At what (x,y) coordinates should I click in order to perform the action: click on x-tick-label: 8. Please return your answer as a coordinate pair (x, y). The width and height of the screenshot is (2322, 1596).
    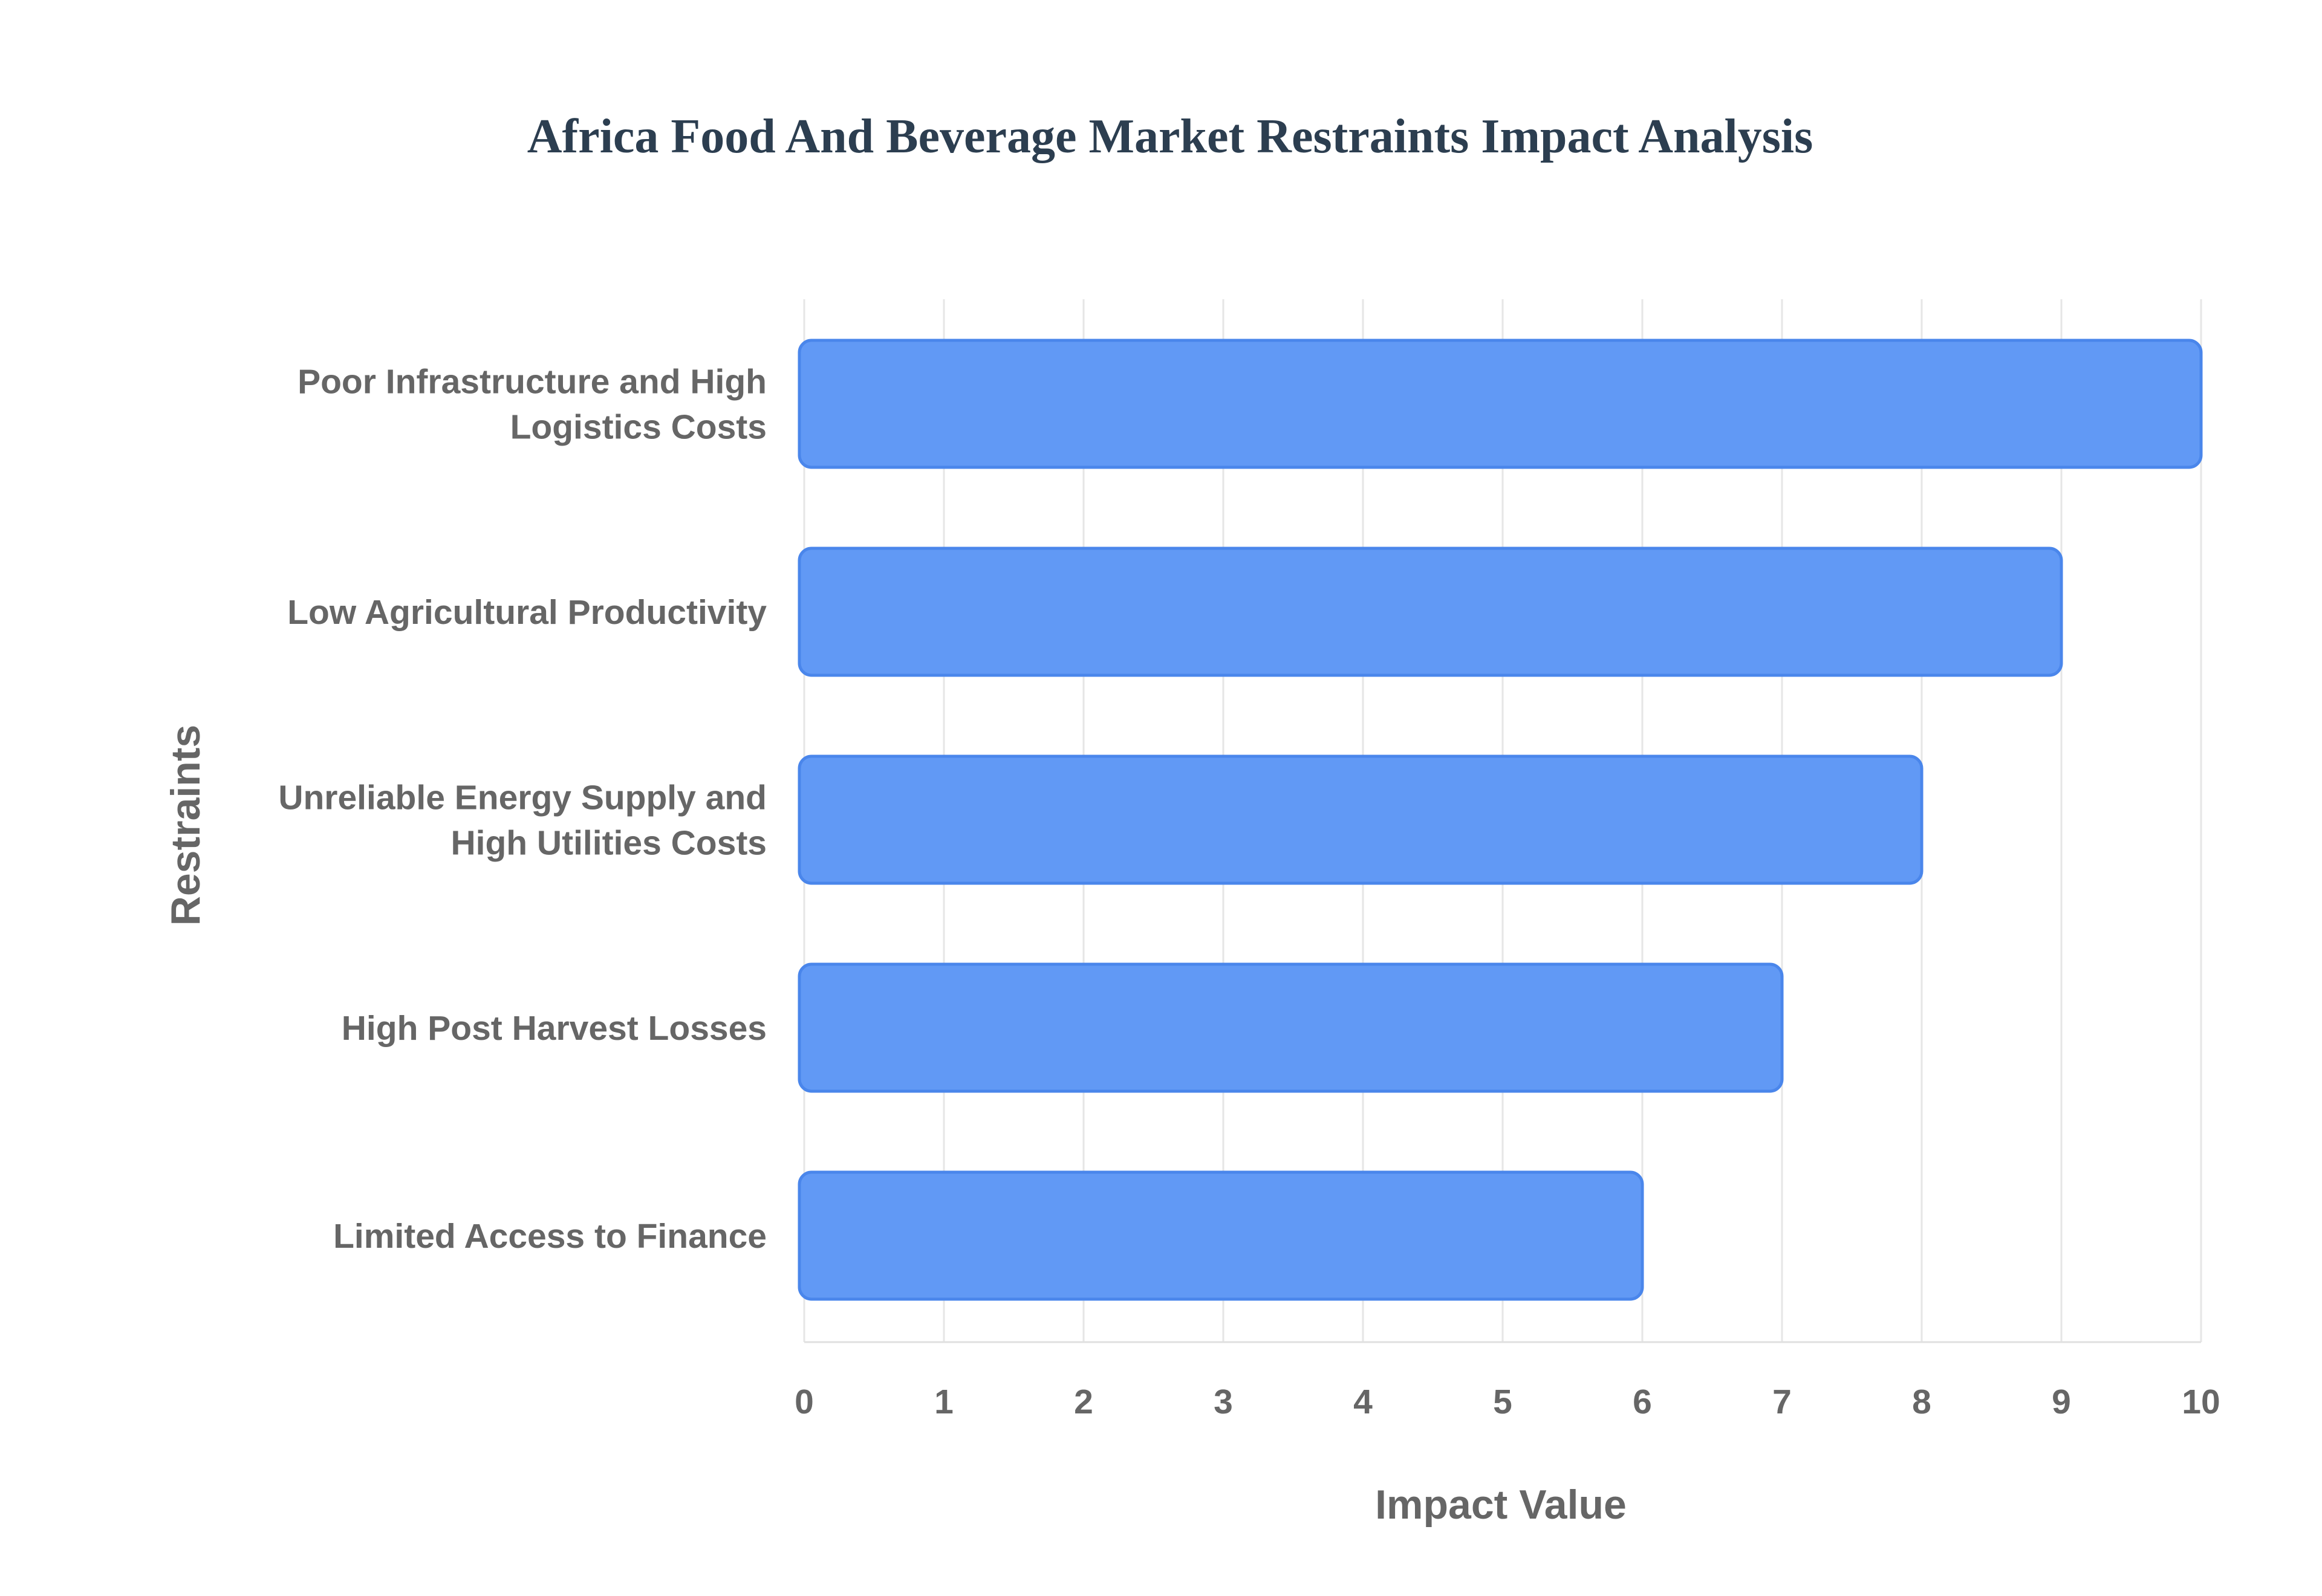
    Looking at the image, I should click on (1921, 1402).